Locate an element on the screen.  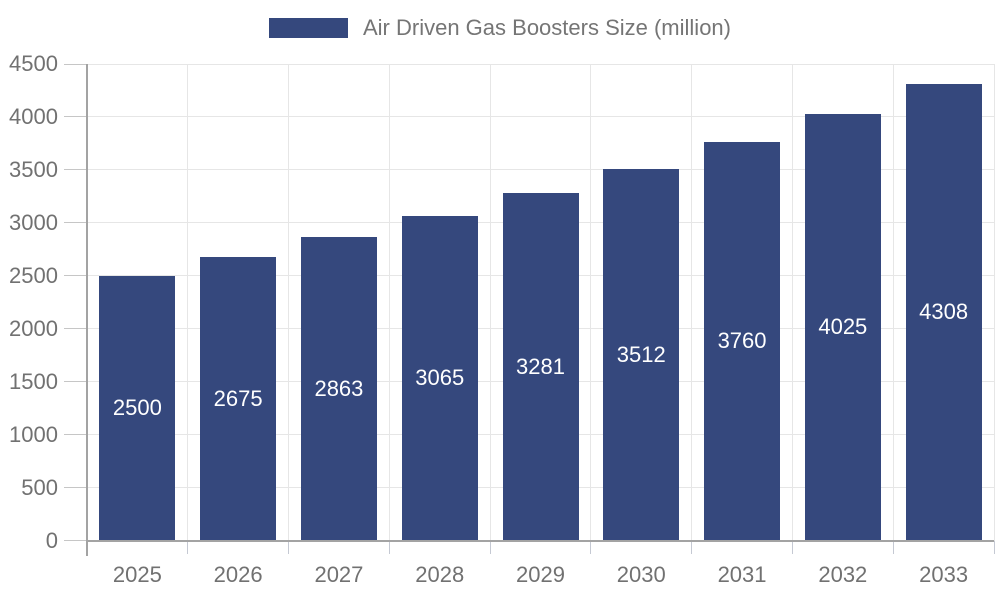
bar-value-label: 2500 is located at coordinates (137, 408).